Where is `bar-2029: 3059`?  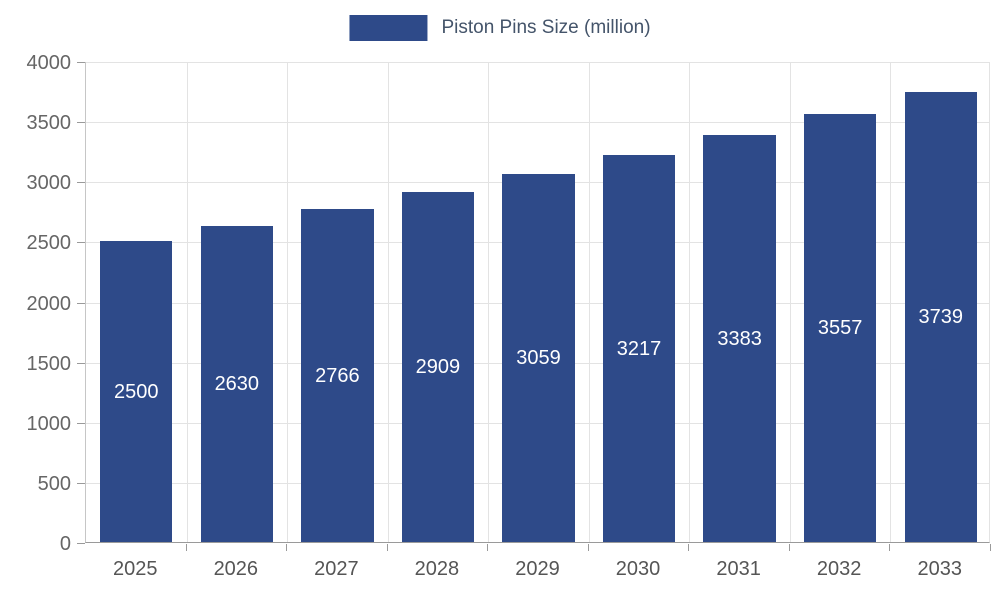
bar-2029: 3059 is located at coordinates (538, 358).